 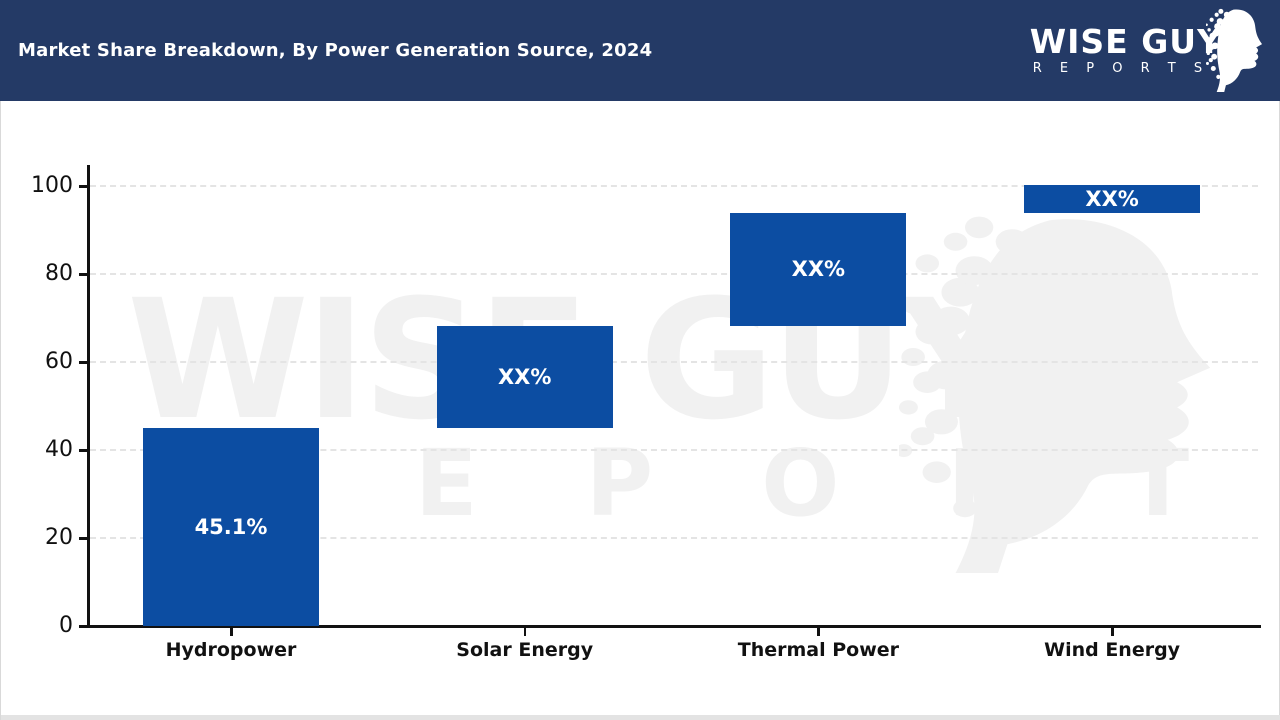 I want to click on x-category-label: Hydropower, so click(x=231, y=650).